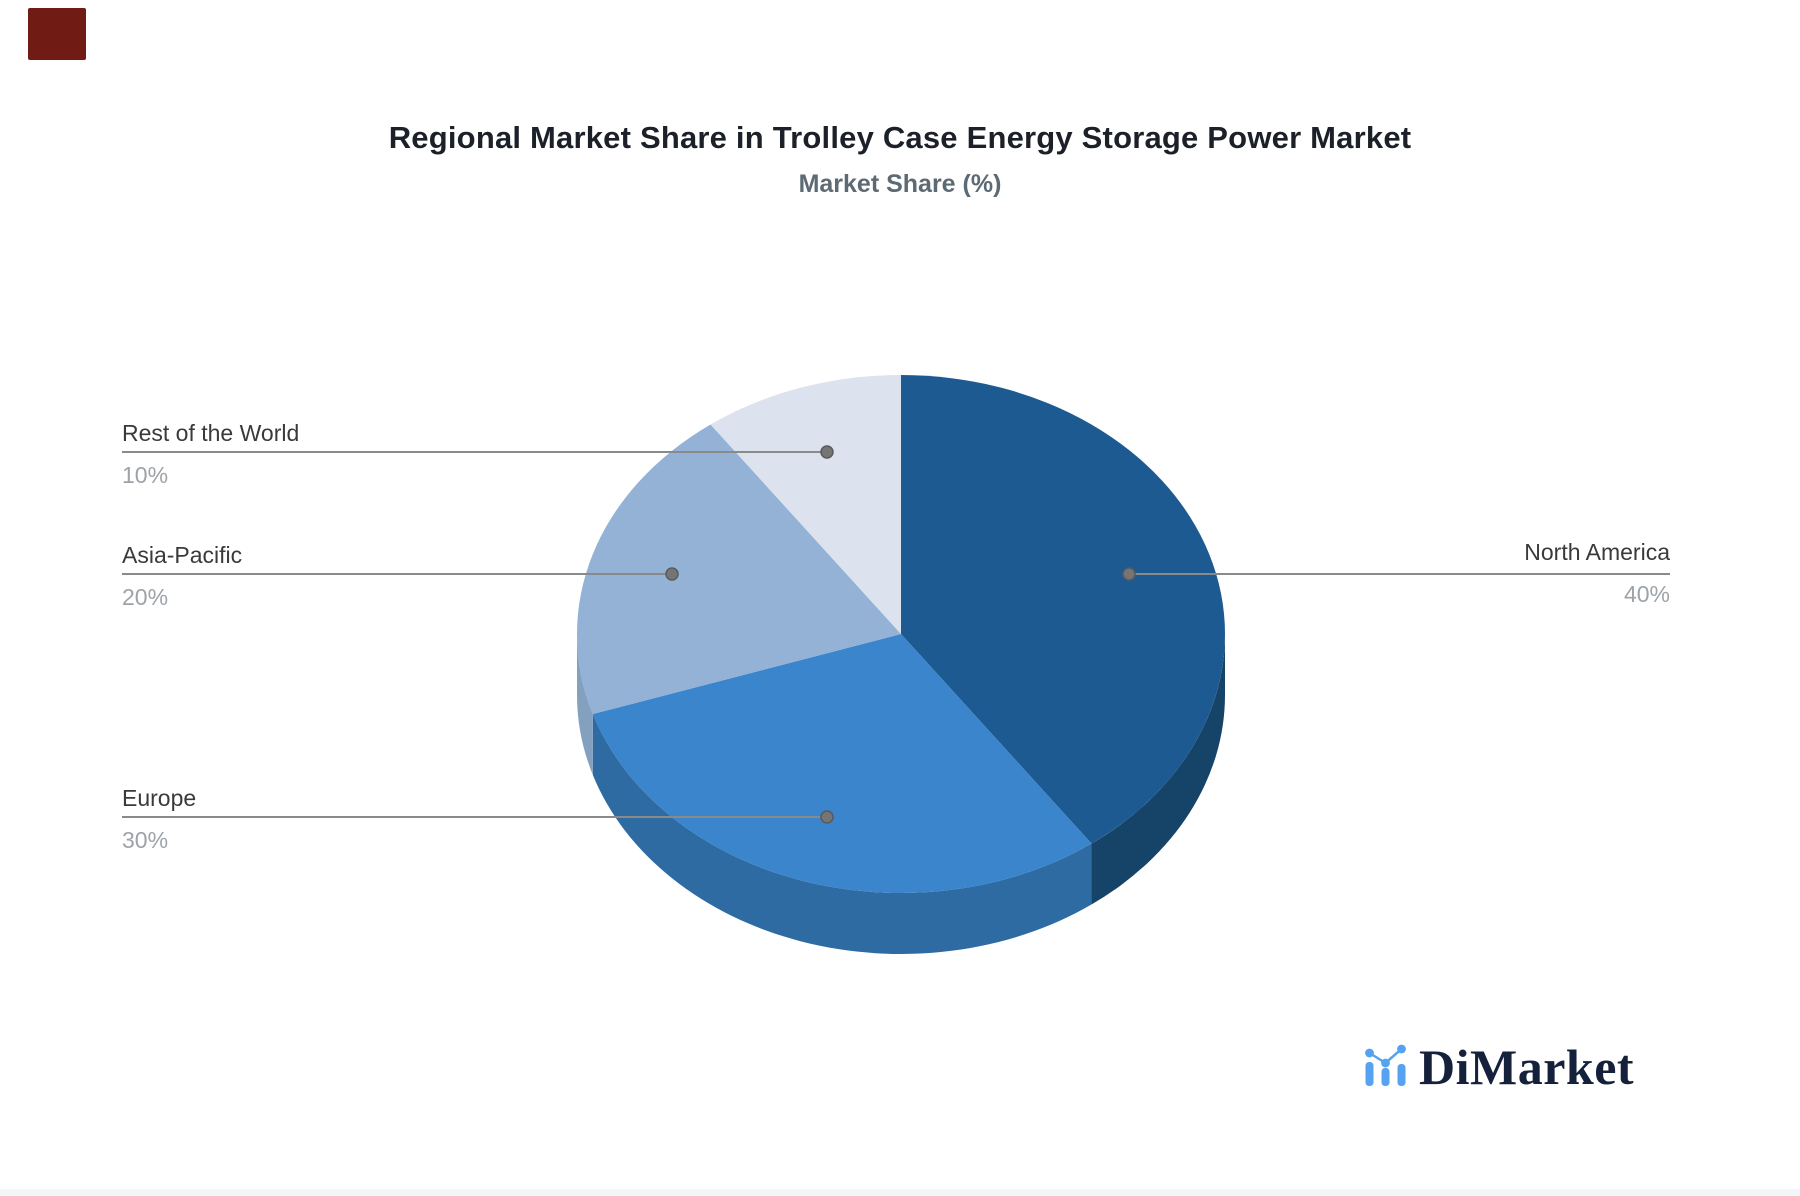  What do you see at coordinates (1158, 769) in the screenshot?
I see `slice-north-america-side` at bounding box center [1158, 769].